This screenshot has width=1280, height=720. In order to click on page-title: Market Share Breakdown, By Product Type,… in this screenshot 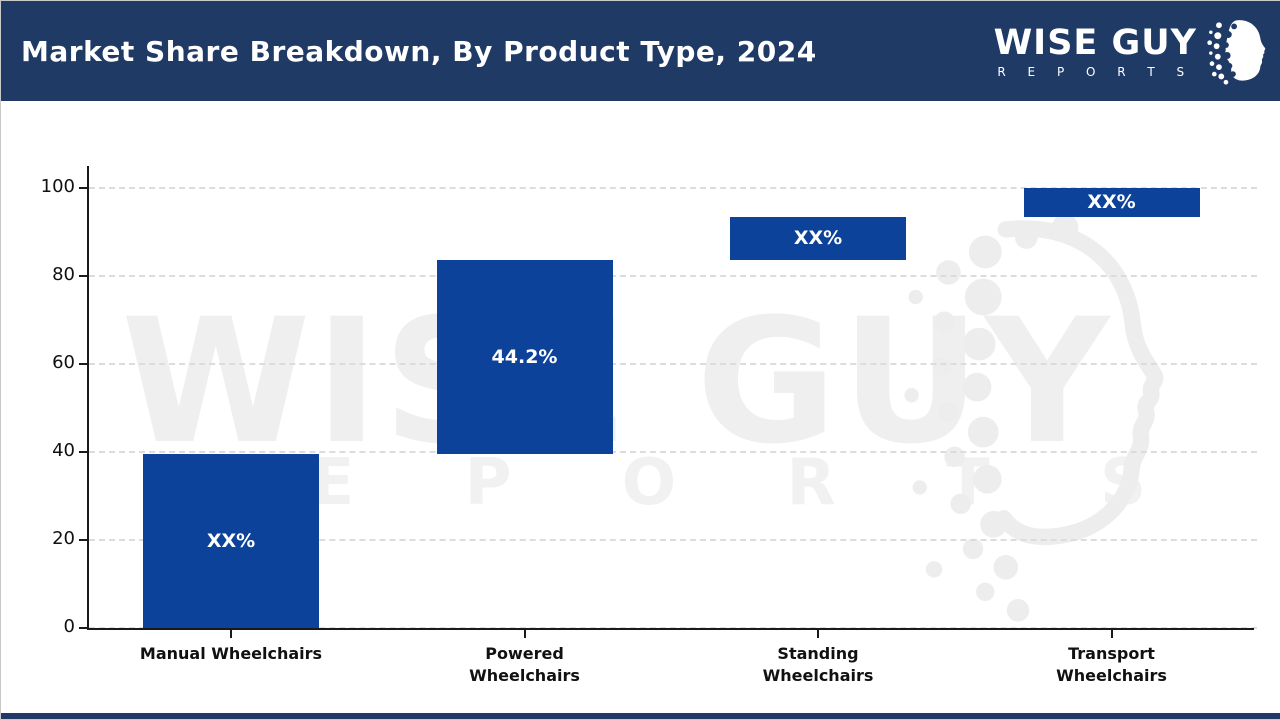, I will do `click(419, 51)`.